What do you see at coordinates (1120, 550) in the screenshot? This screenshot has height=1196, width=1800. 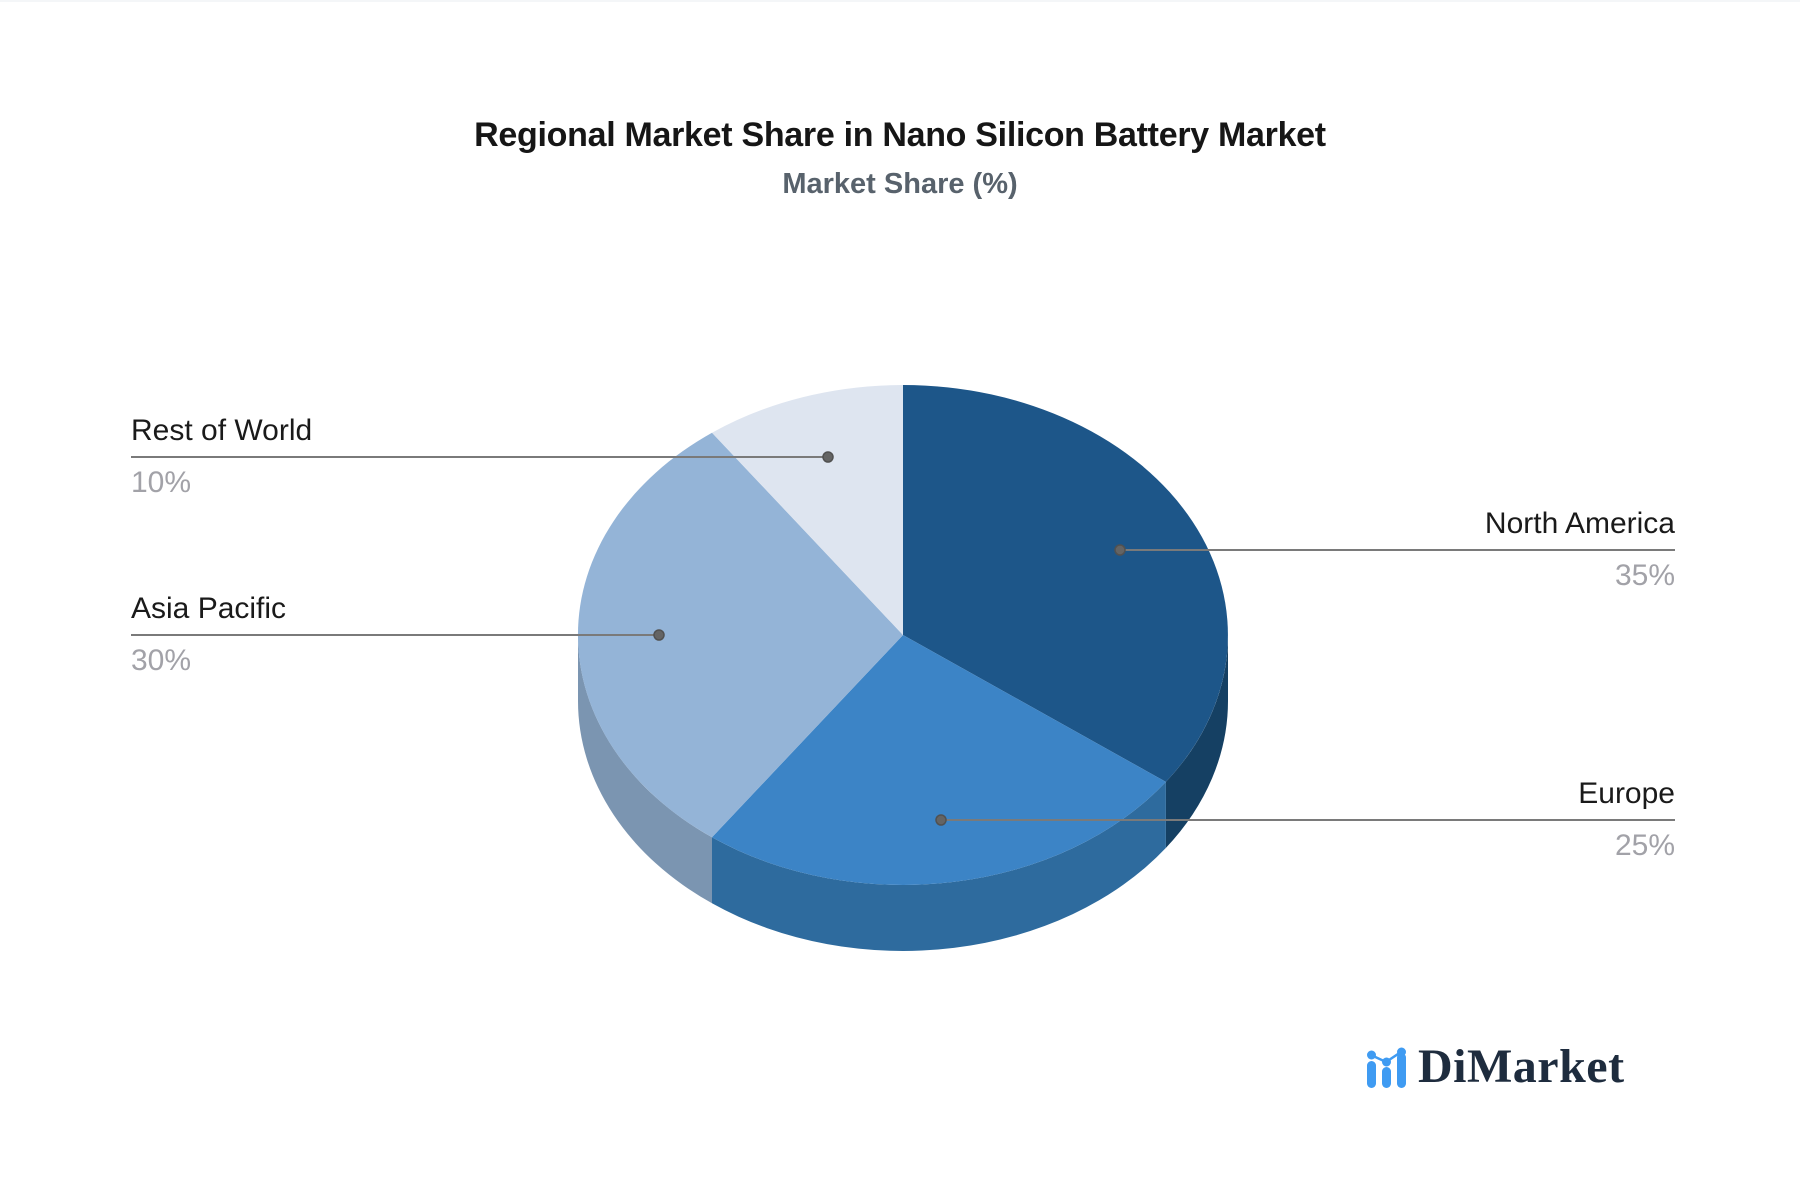 I see `leader-dot-north-america` at bounding box center [1120, 550].